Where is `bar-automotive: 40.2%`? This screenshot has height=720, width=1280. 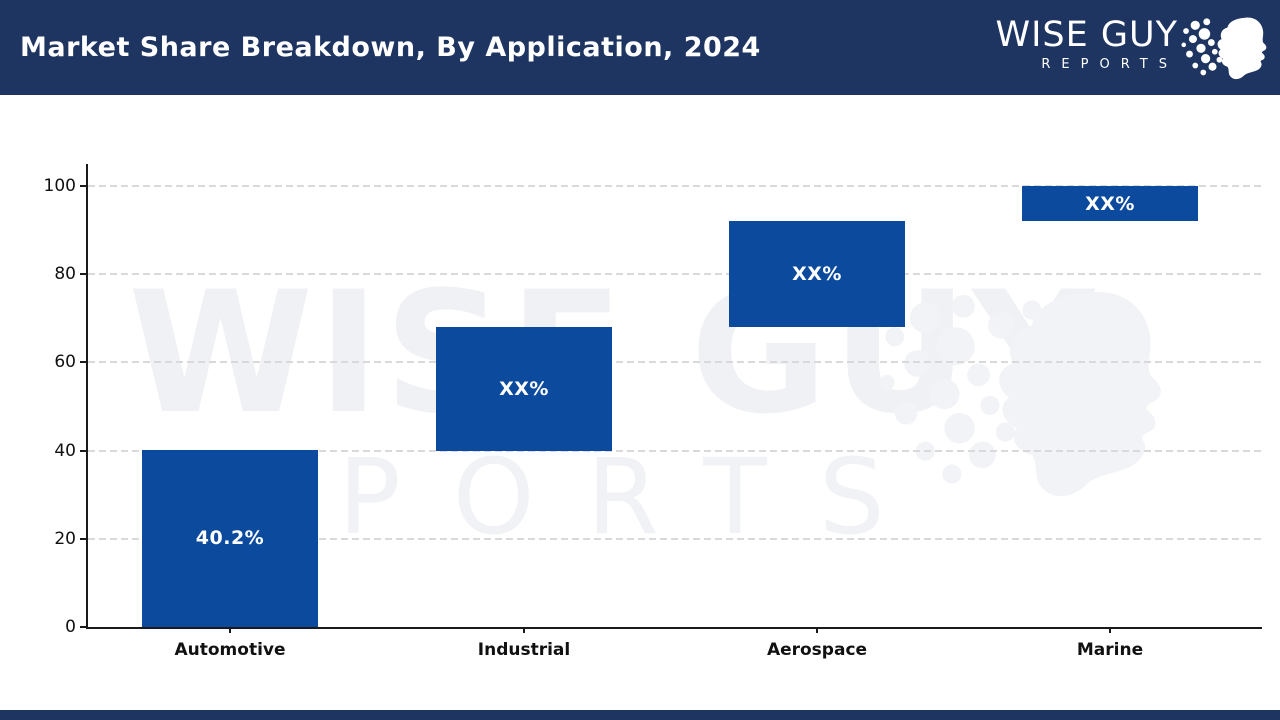
bar-automotive: 40.2% is located at coordinates (230, 538).